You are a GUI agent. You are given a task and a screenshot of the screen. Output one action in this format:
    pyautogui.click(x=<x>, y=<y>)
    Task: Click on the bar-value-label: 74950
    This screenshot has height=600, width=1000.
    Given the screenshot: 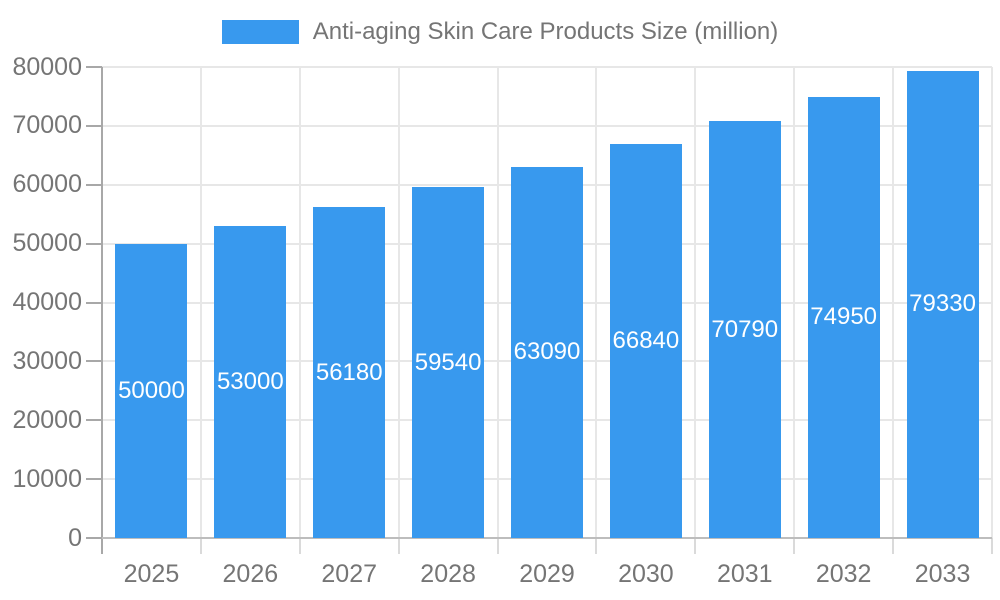 What is the action you would take?
    pyautogui.click(x=844, y=317)
    